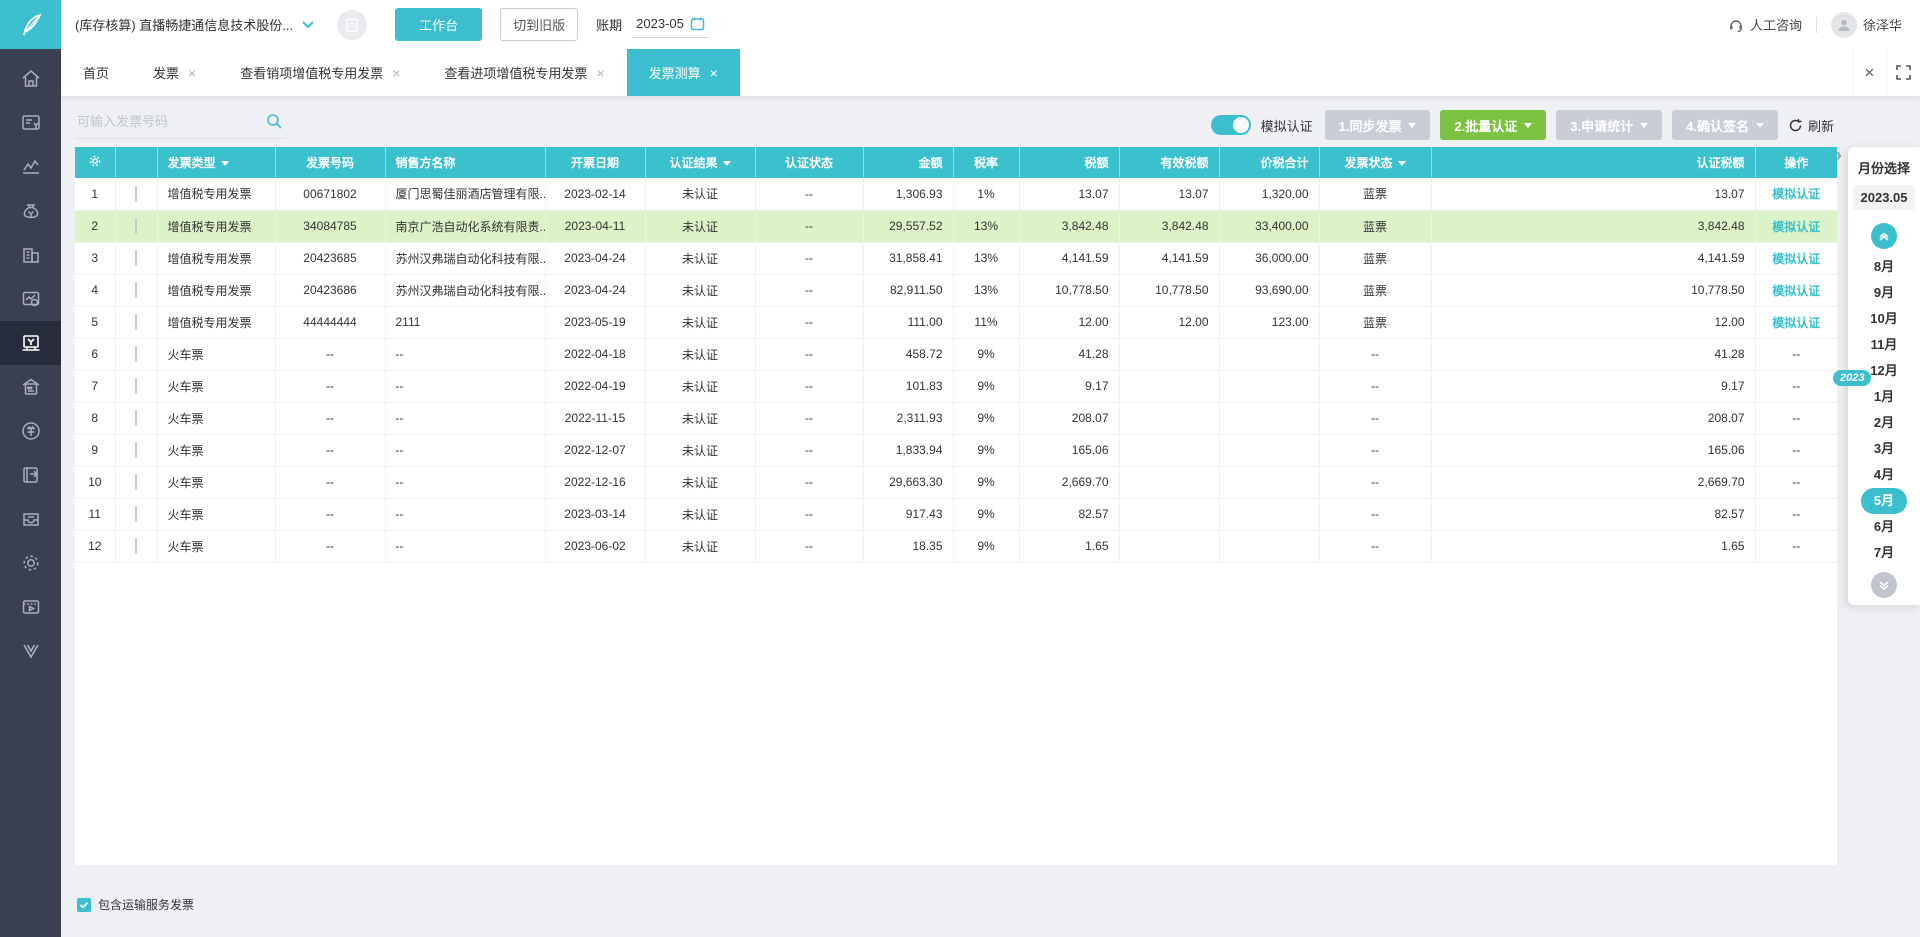  What do you see at coordinates (1884, 553) in the screenshot?
I see `month-item: 7月` at bounding box center [1884, 553].